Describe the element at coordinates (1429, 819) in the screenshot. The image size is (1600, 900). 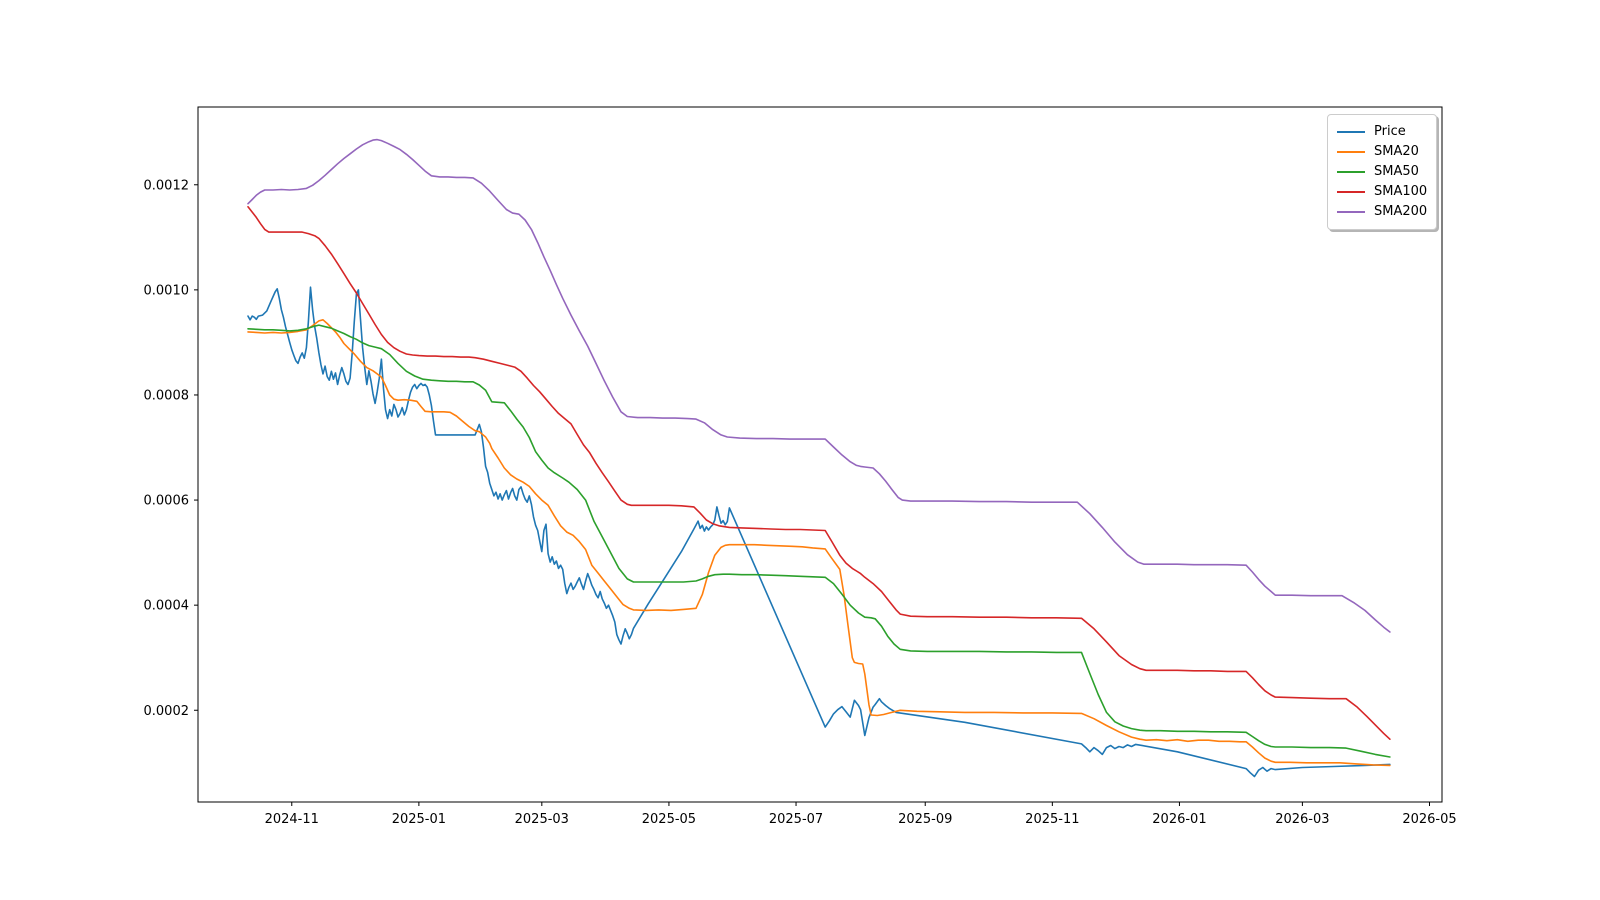
I see `x-tick-label: 2026-05` at that location.